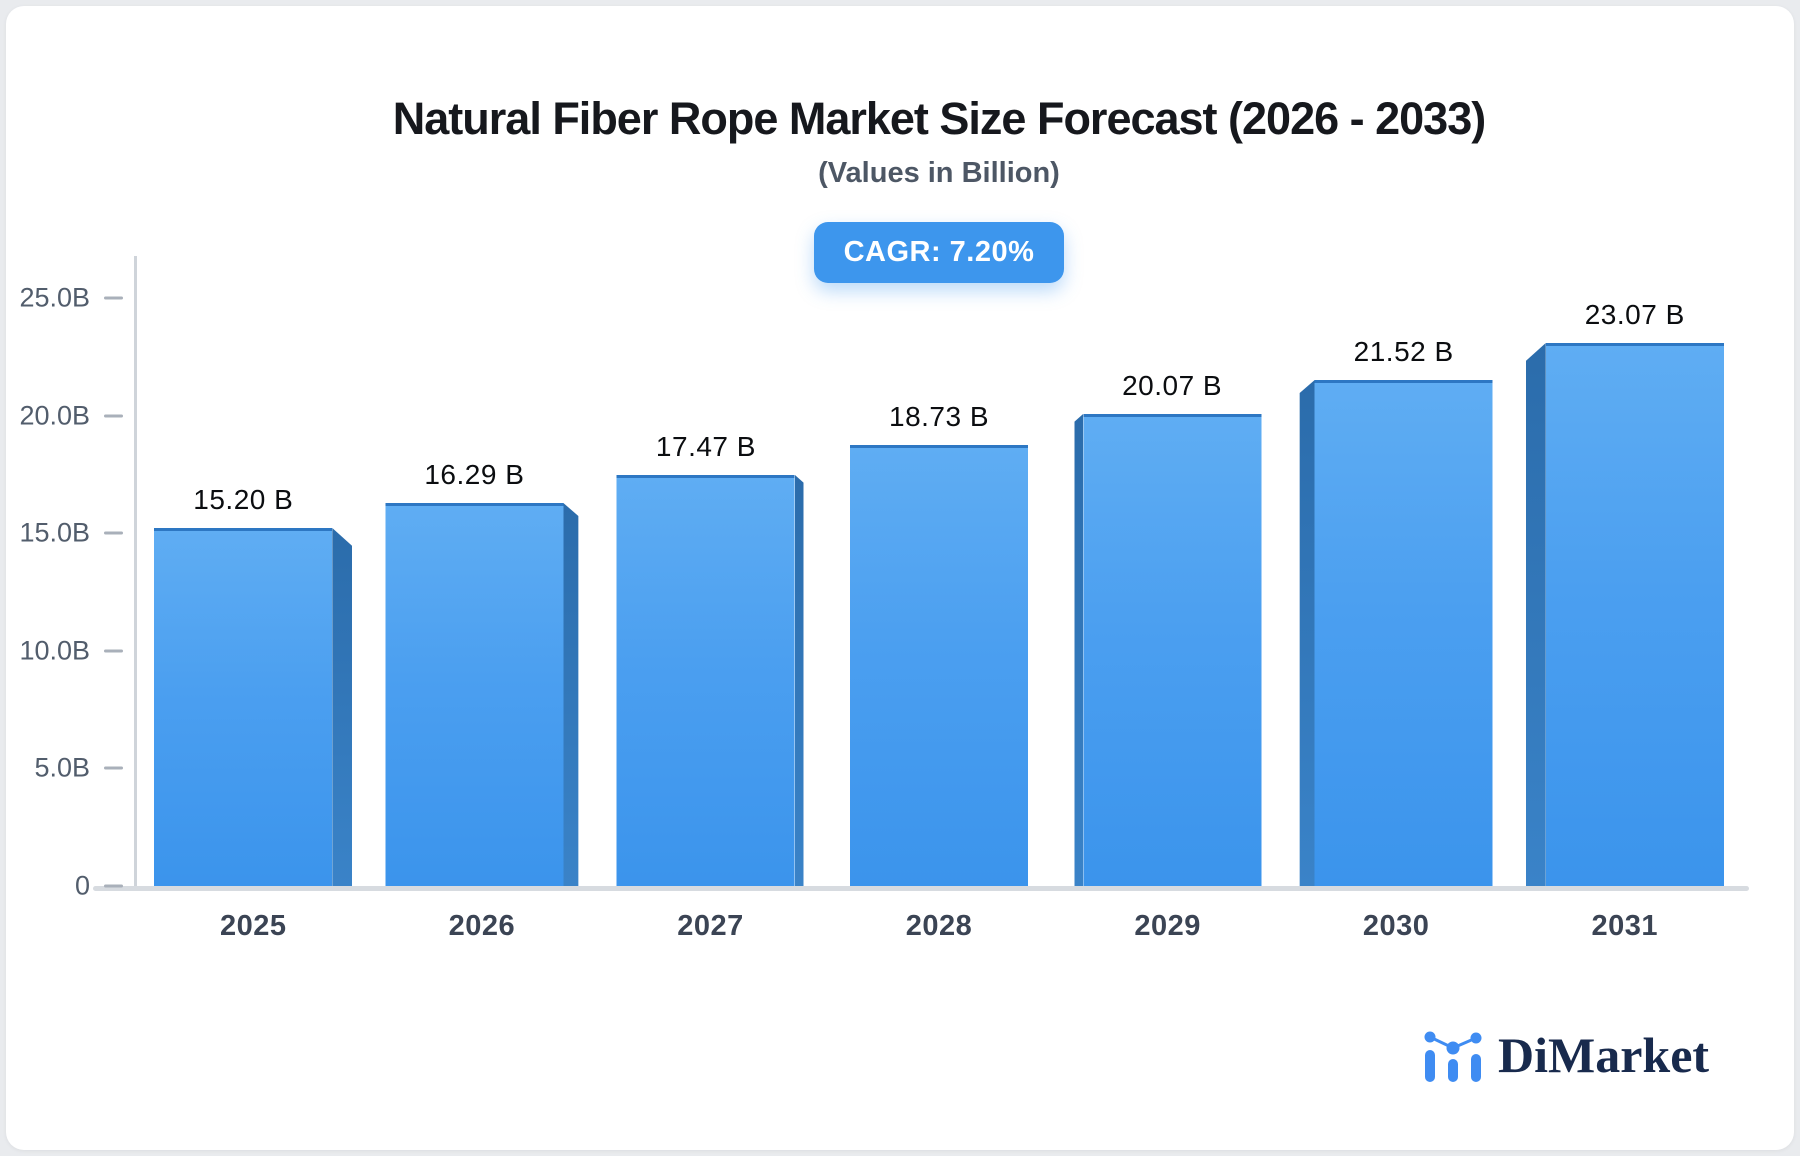  Describe the element at coordinates (939, 416) in the screenshot. I see `bar-value-label: 18.73 B` at that location.